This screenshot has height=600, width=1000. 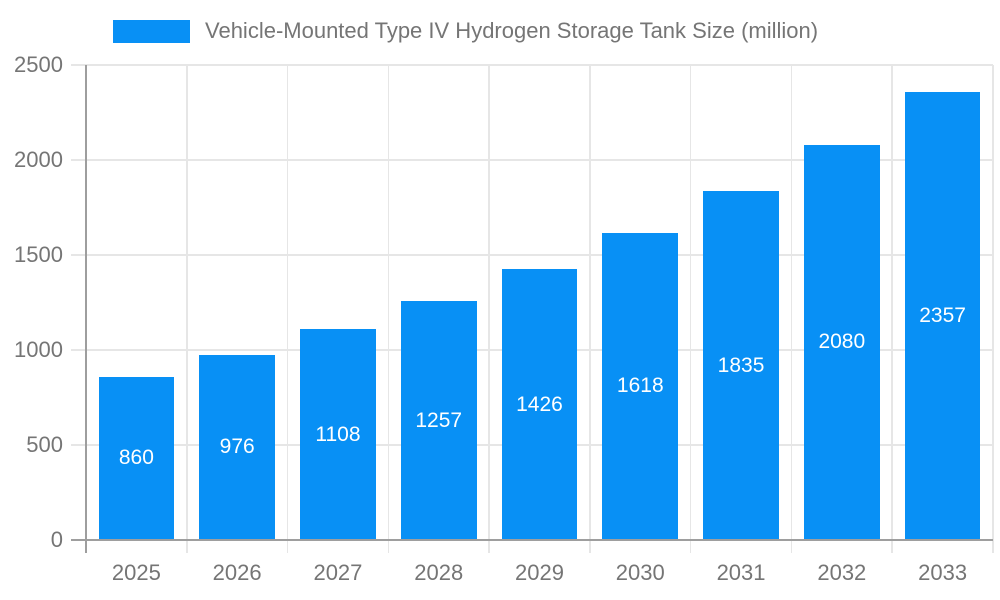 What do you see at coordinates (237, 572) in the screenshot?
I see `x-axis-label: 2026` at bounding box center [237, 572].